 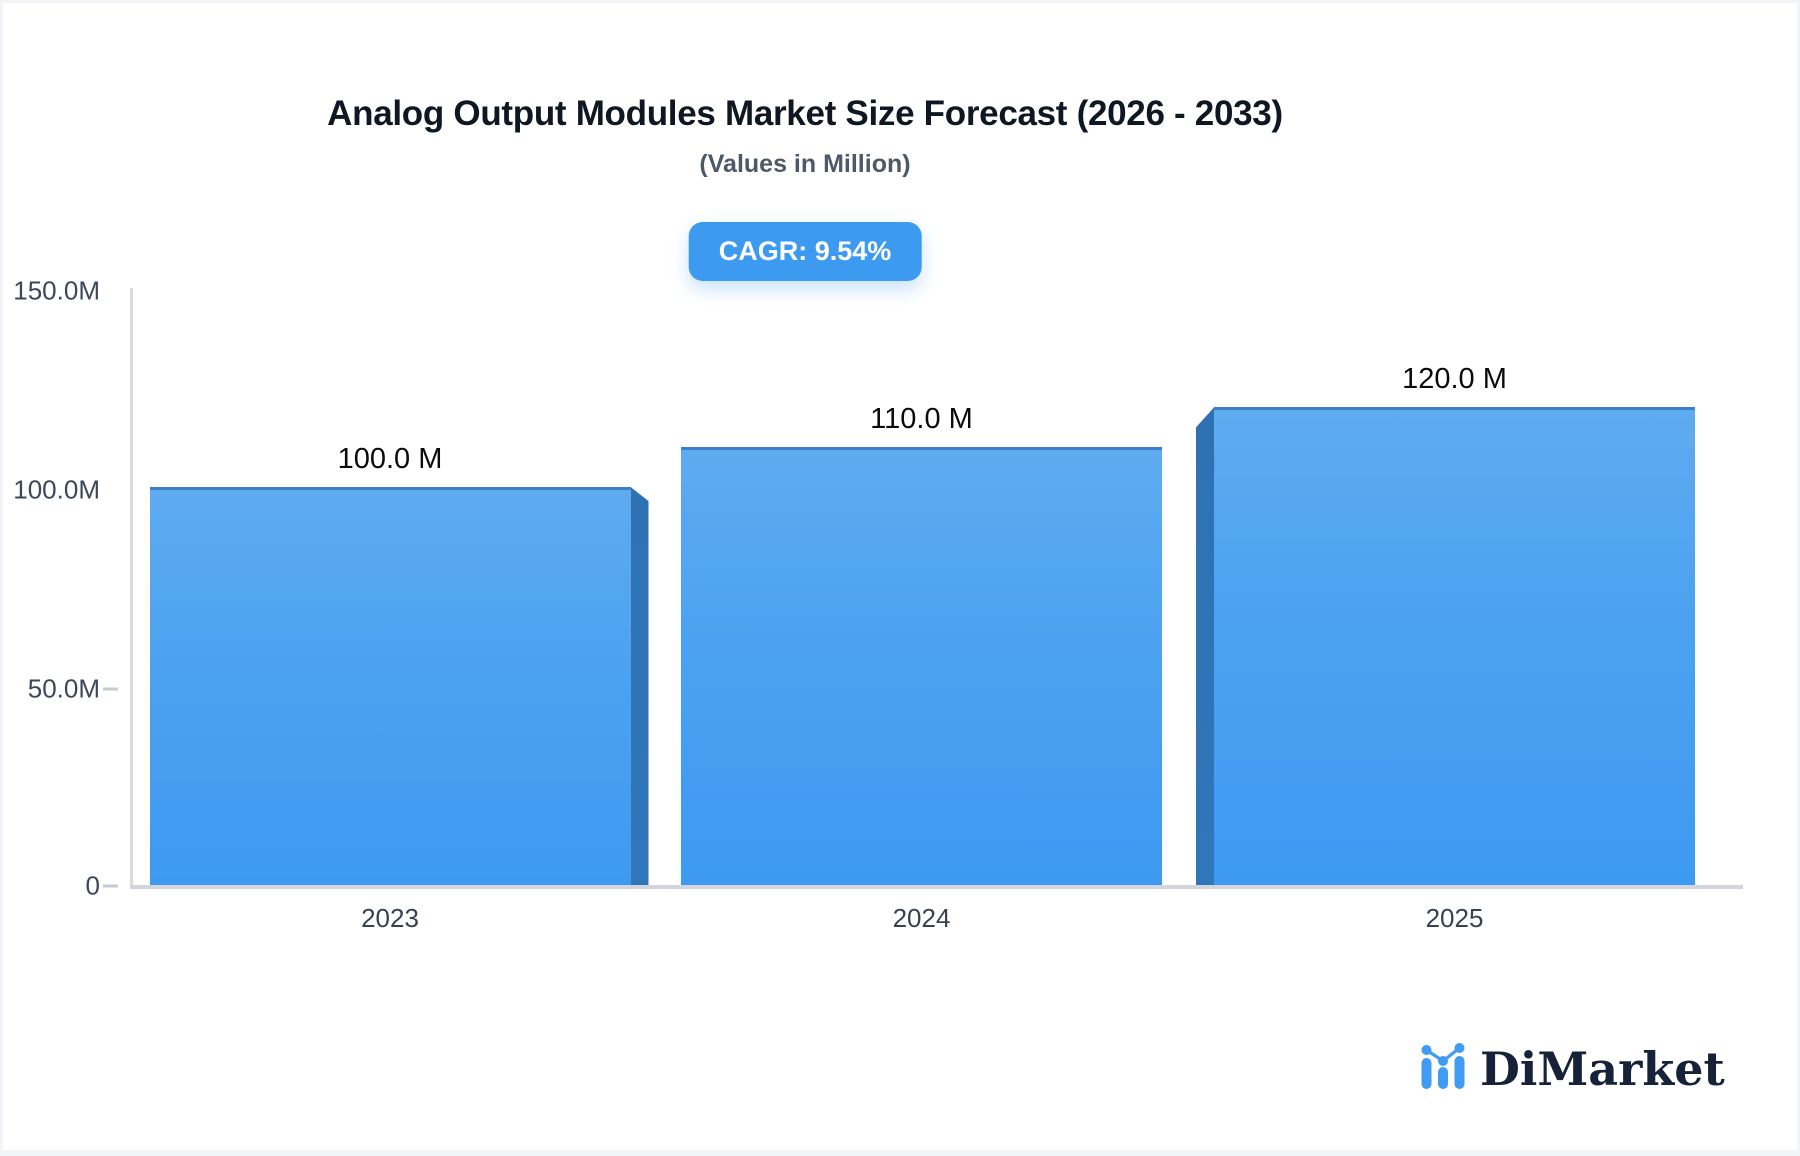 What do you see at coordinates (1443, 1066) in the screenshot?
I see `bar-line-chart-icon` at bounding box center [1443, 1066].